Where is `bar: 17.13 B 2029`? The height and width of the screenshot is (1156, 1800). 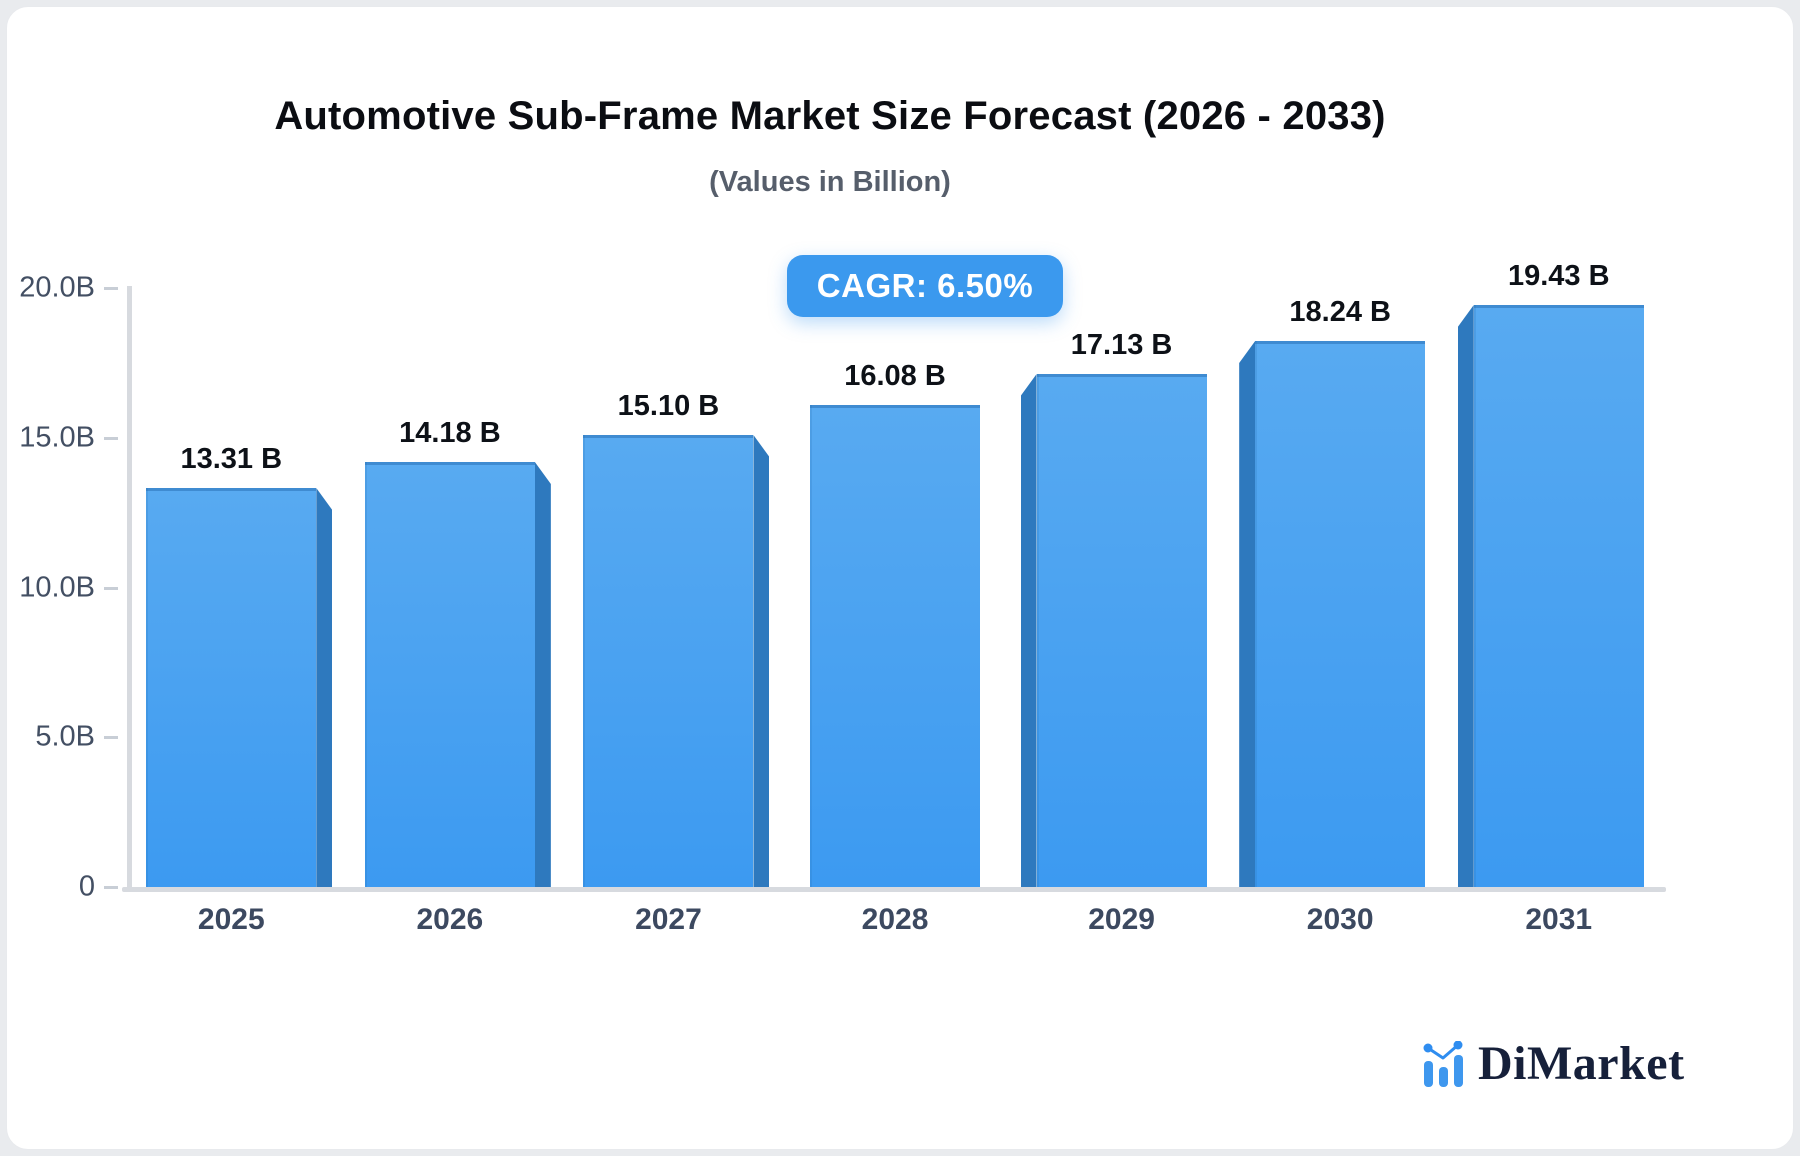 bar: 17.13 B 2029 is located at coordinates (1113, 632).